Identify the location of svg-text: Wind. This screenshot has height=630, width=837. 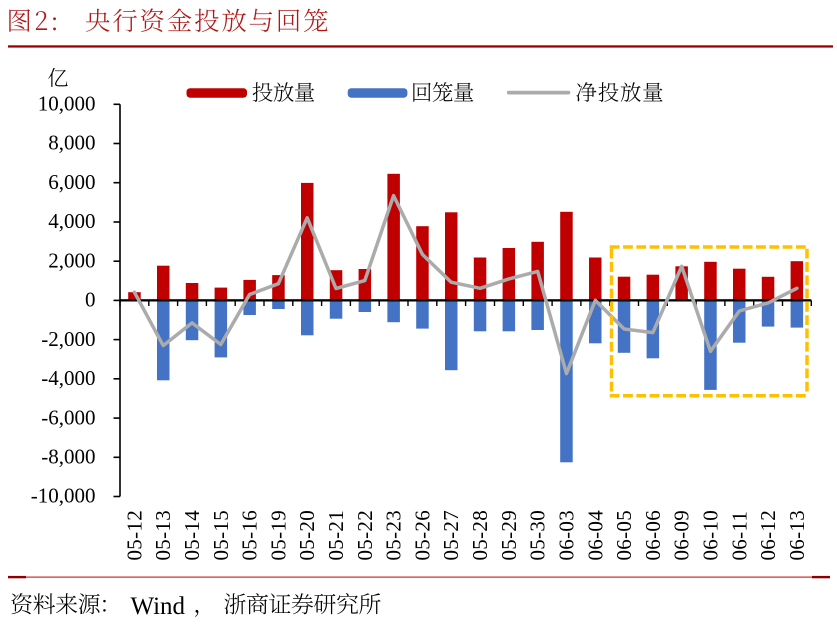
(158, 606).